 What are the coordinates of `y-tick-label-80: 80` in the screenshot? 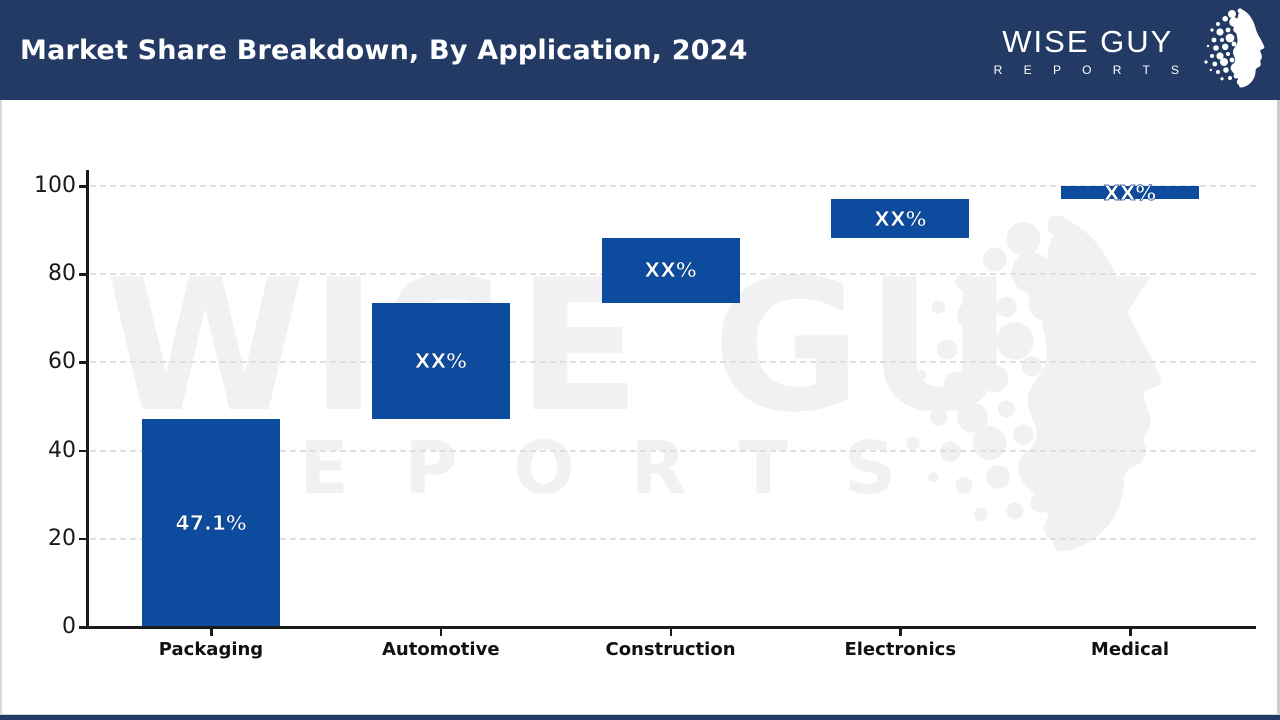 It's located at (62, 274).